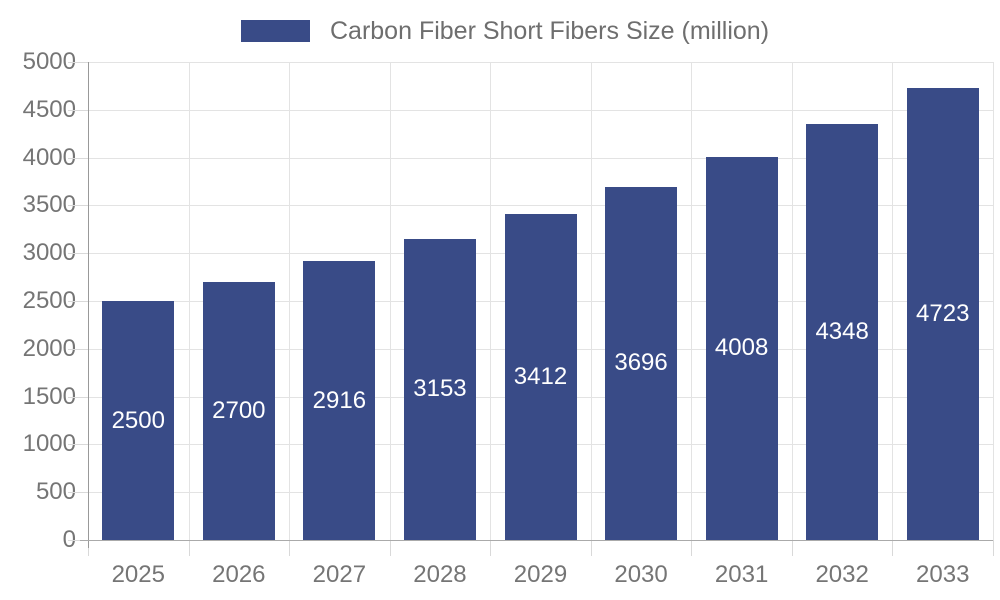 The width and height of the screenshot is (1000, 600). I want to click on bar-value-label: 2916, so click(339, 400).